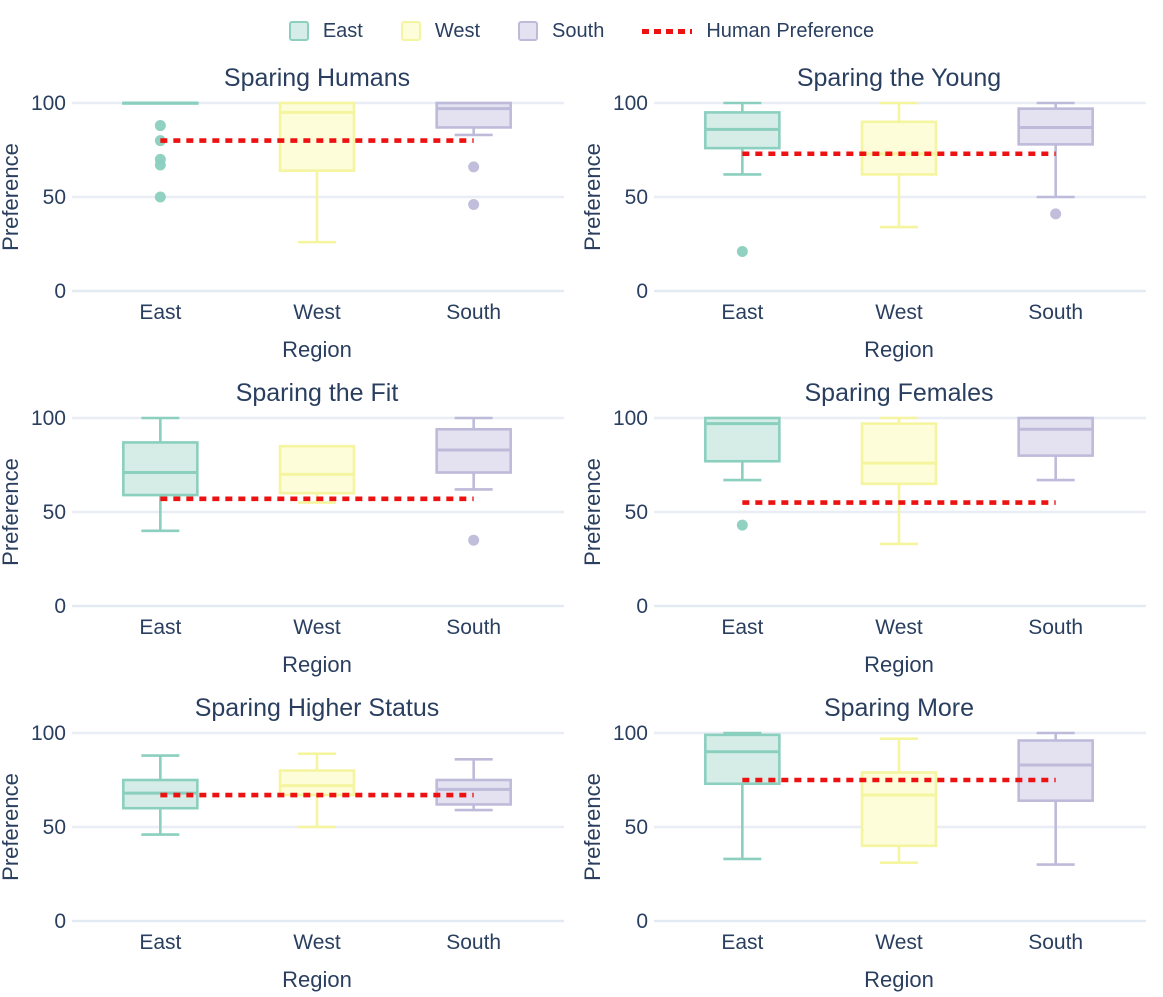 The width and height of the screenshot is (1163, 997). I want to click on legend-item-human-preference: Human Preference, so click(758, 31).